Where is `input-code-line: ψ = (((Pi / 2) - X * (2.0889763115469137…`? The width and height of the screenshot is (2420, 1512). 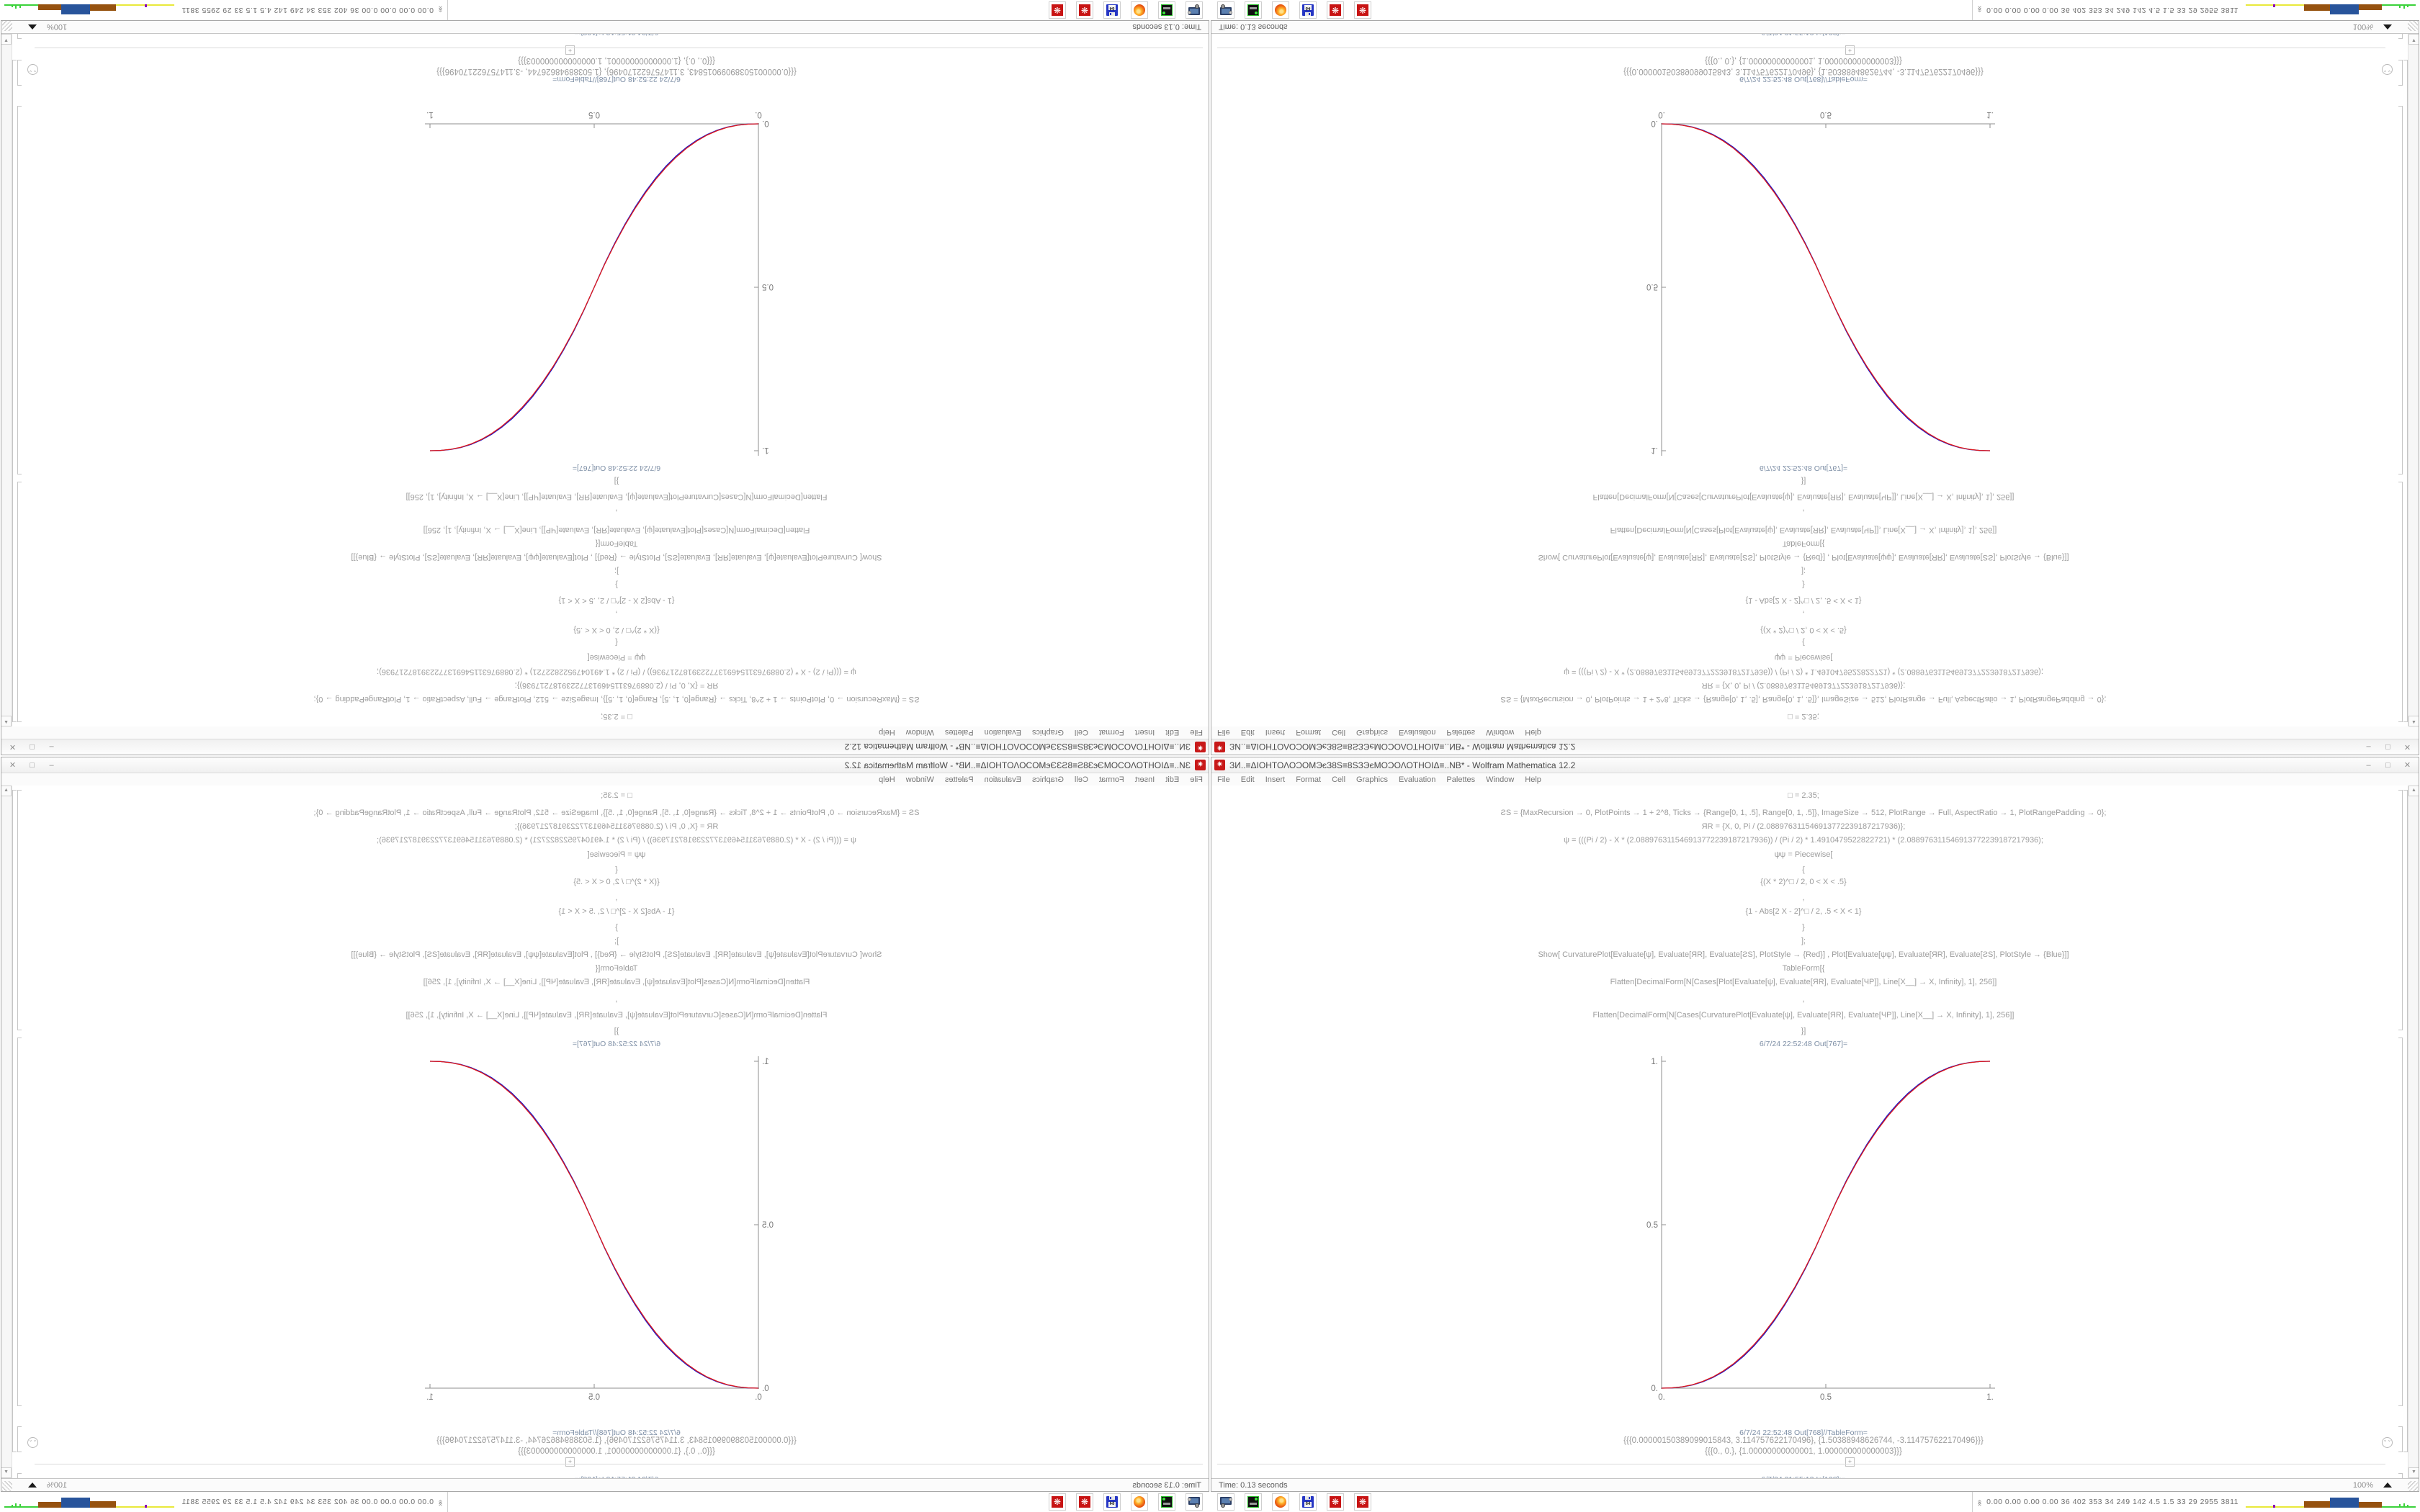 input-code-line: ψ = (((Pi / 2) - X * (2.0889763115469137… is located at coordinates (616, 671).